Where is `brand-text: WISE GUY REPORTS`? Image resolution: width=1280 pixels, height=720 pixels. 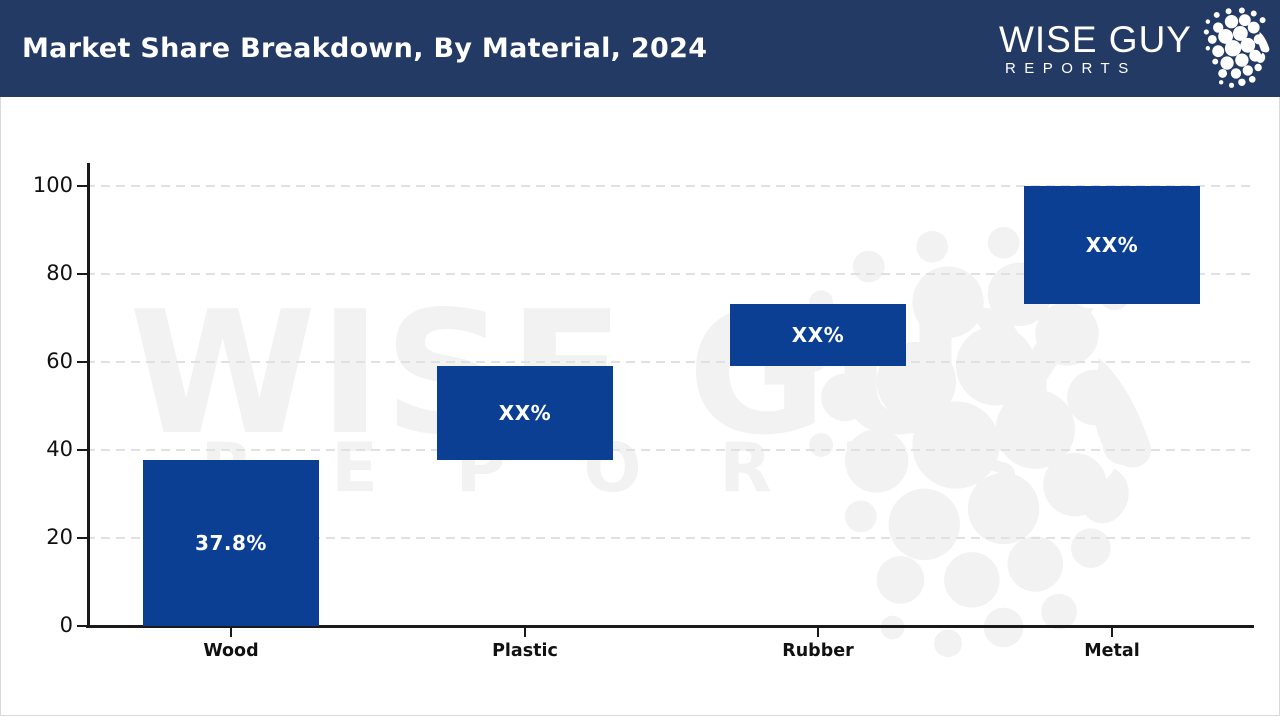
brand-text: WISE GUY REPORTS is located at coordinates (1095, 48).